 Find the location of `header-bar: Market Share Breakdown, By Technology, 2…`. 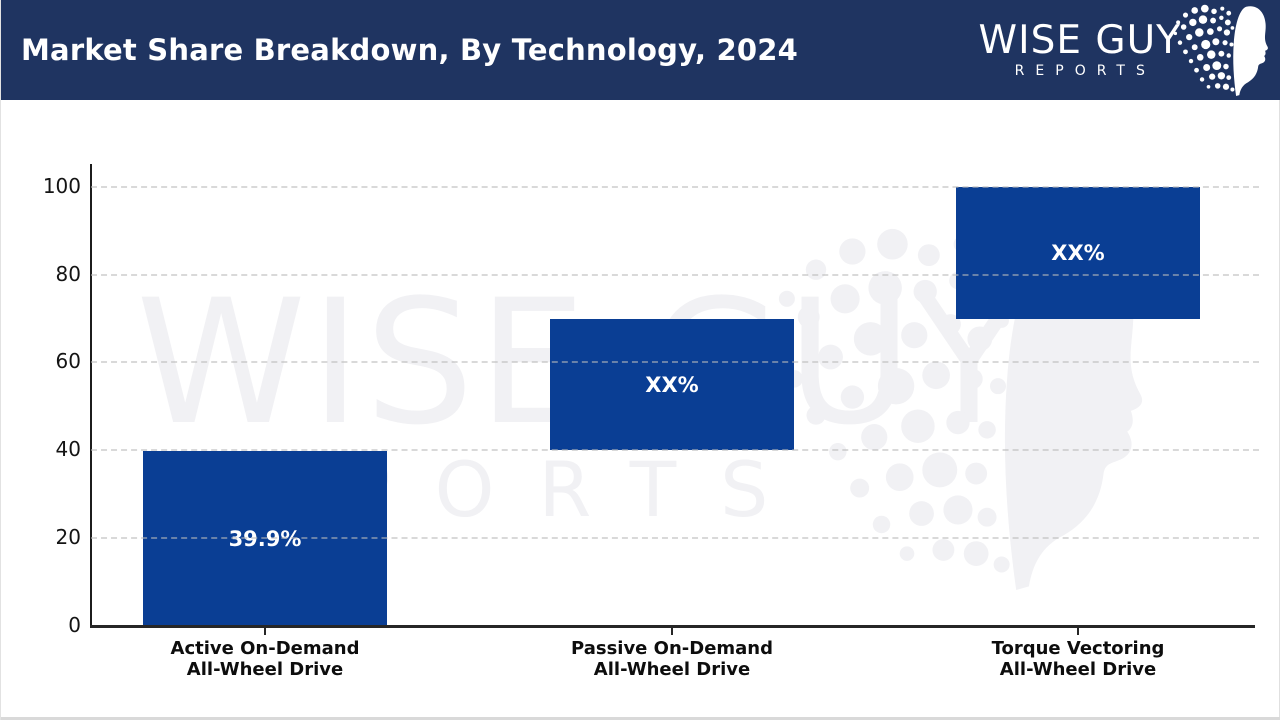

header-bar: Market Share Breakdown, By Technology, 2… is located at coordinates (640, 50).